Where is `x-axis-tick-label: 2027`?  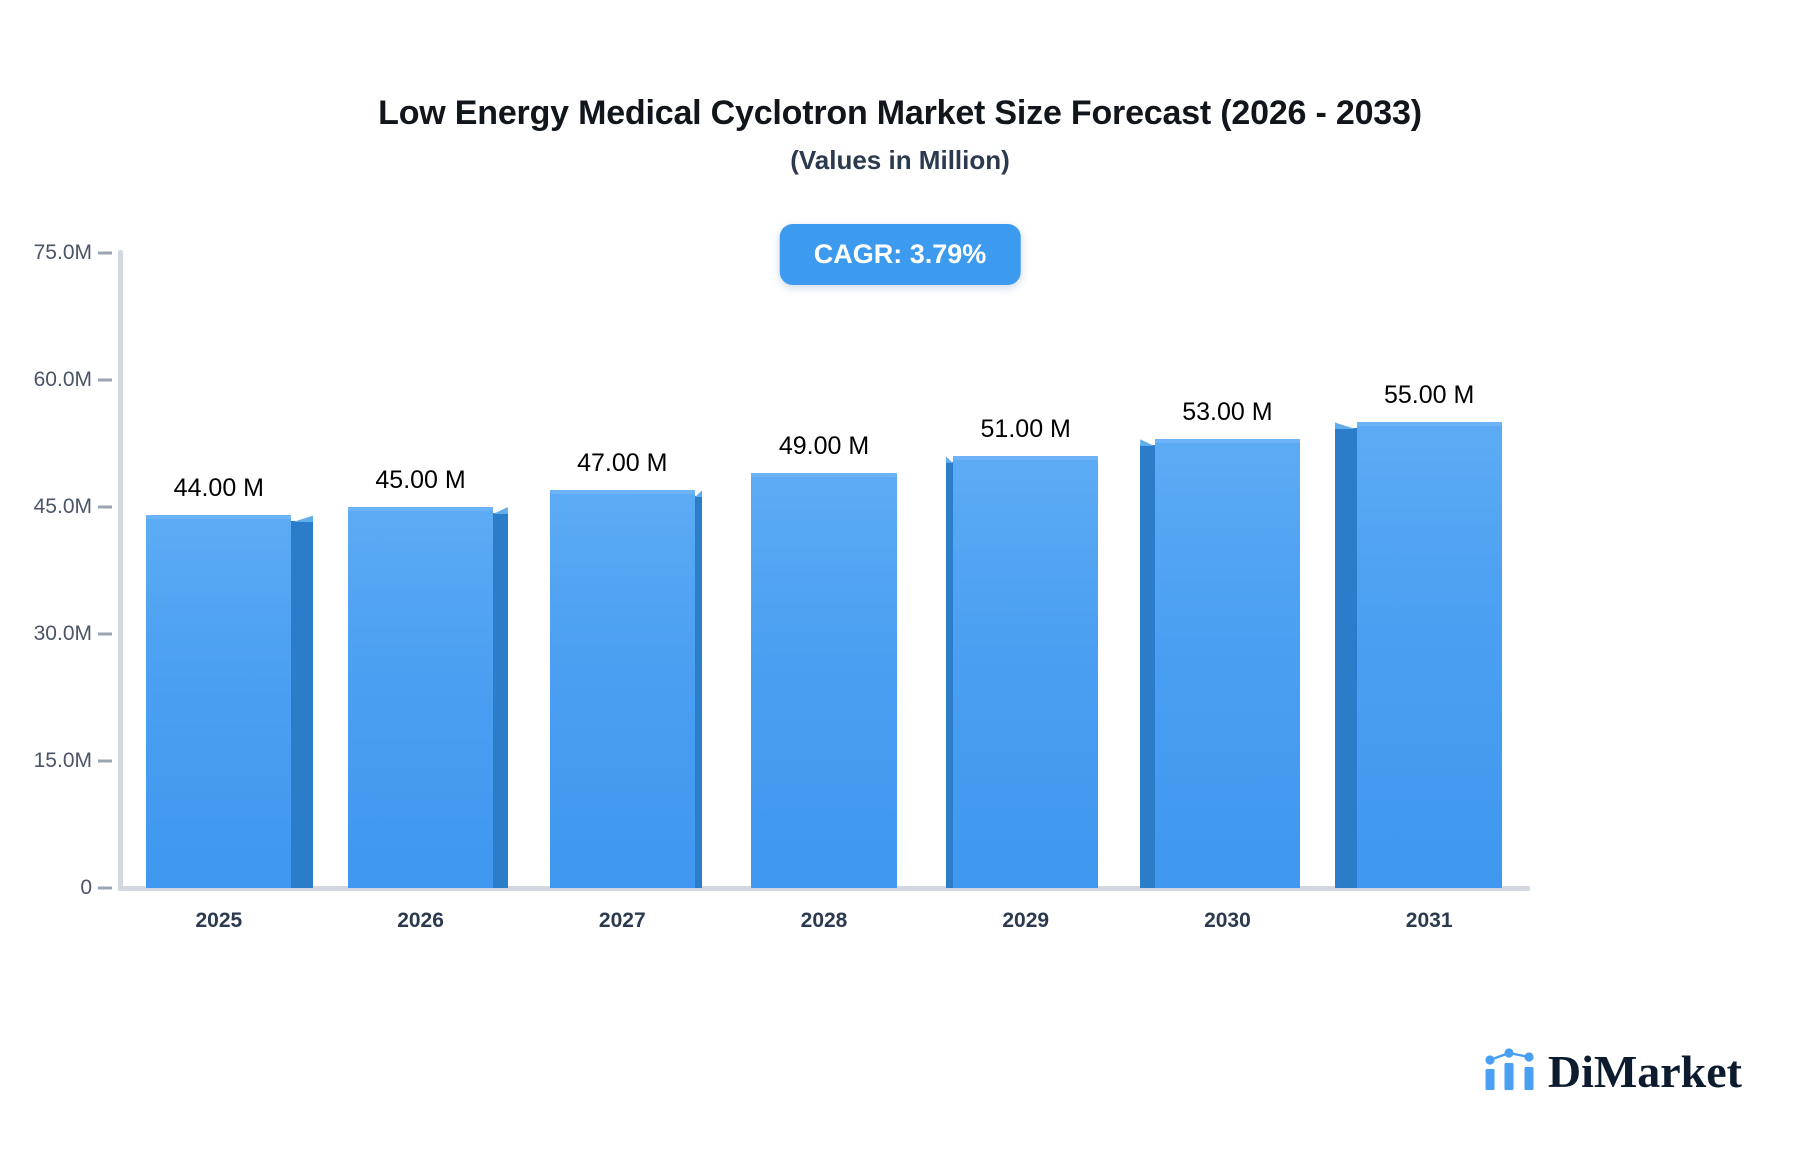 x-axis-tick-label: 2027 is located at coordinates (622, 920).